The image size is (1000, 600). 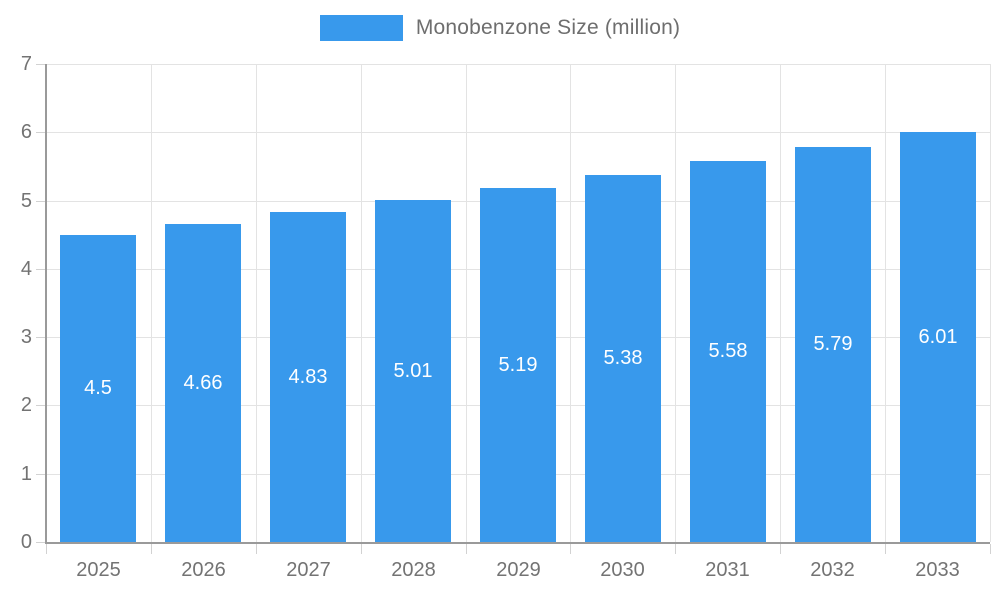 What do you see at coordinates (46, 304) in the screenshot?
I see `y-axis-line` at bounding box center [46, 304].